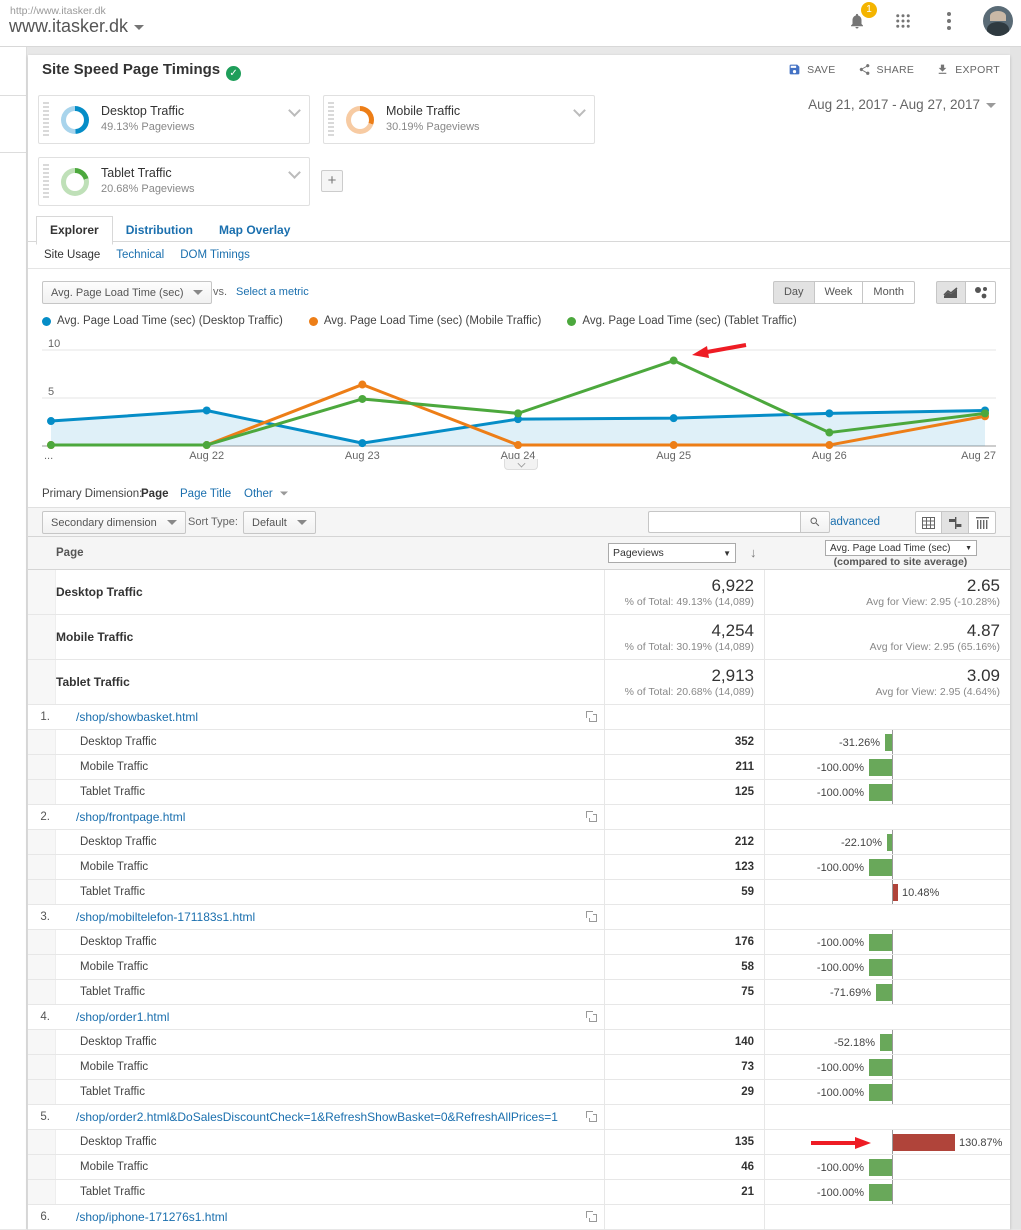 The width and height of the screenshot is (1021, 1230). Describe the element at coordinates (166, 917) in the screenshot. I see `page-url-link: /shop/mobiltelefon-171183s1.html` at that location.